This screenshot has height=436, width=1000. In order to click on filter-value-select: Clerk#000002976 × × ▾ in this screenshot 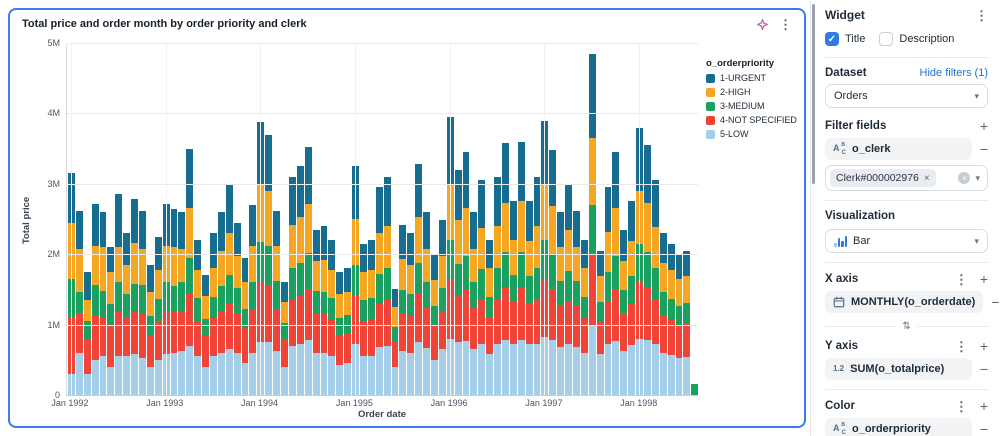, I will do `click(906, 178)`.